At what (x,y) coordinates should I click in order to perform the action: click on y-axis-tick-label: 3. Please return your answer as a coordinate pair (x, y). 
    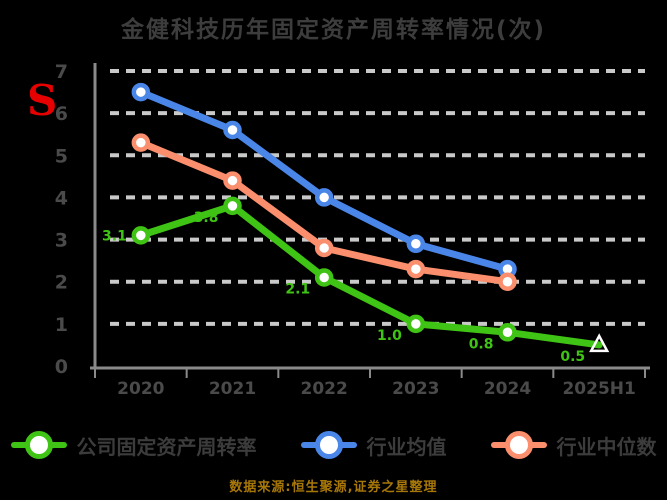
    Looking at the image, I should click on (61, 241).